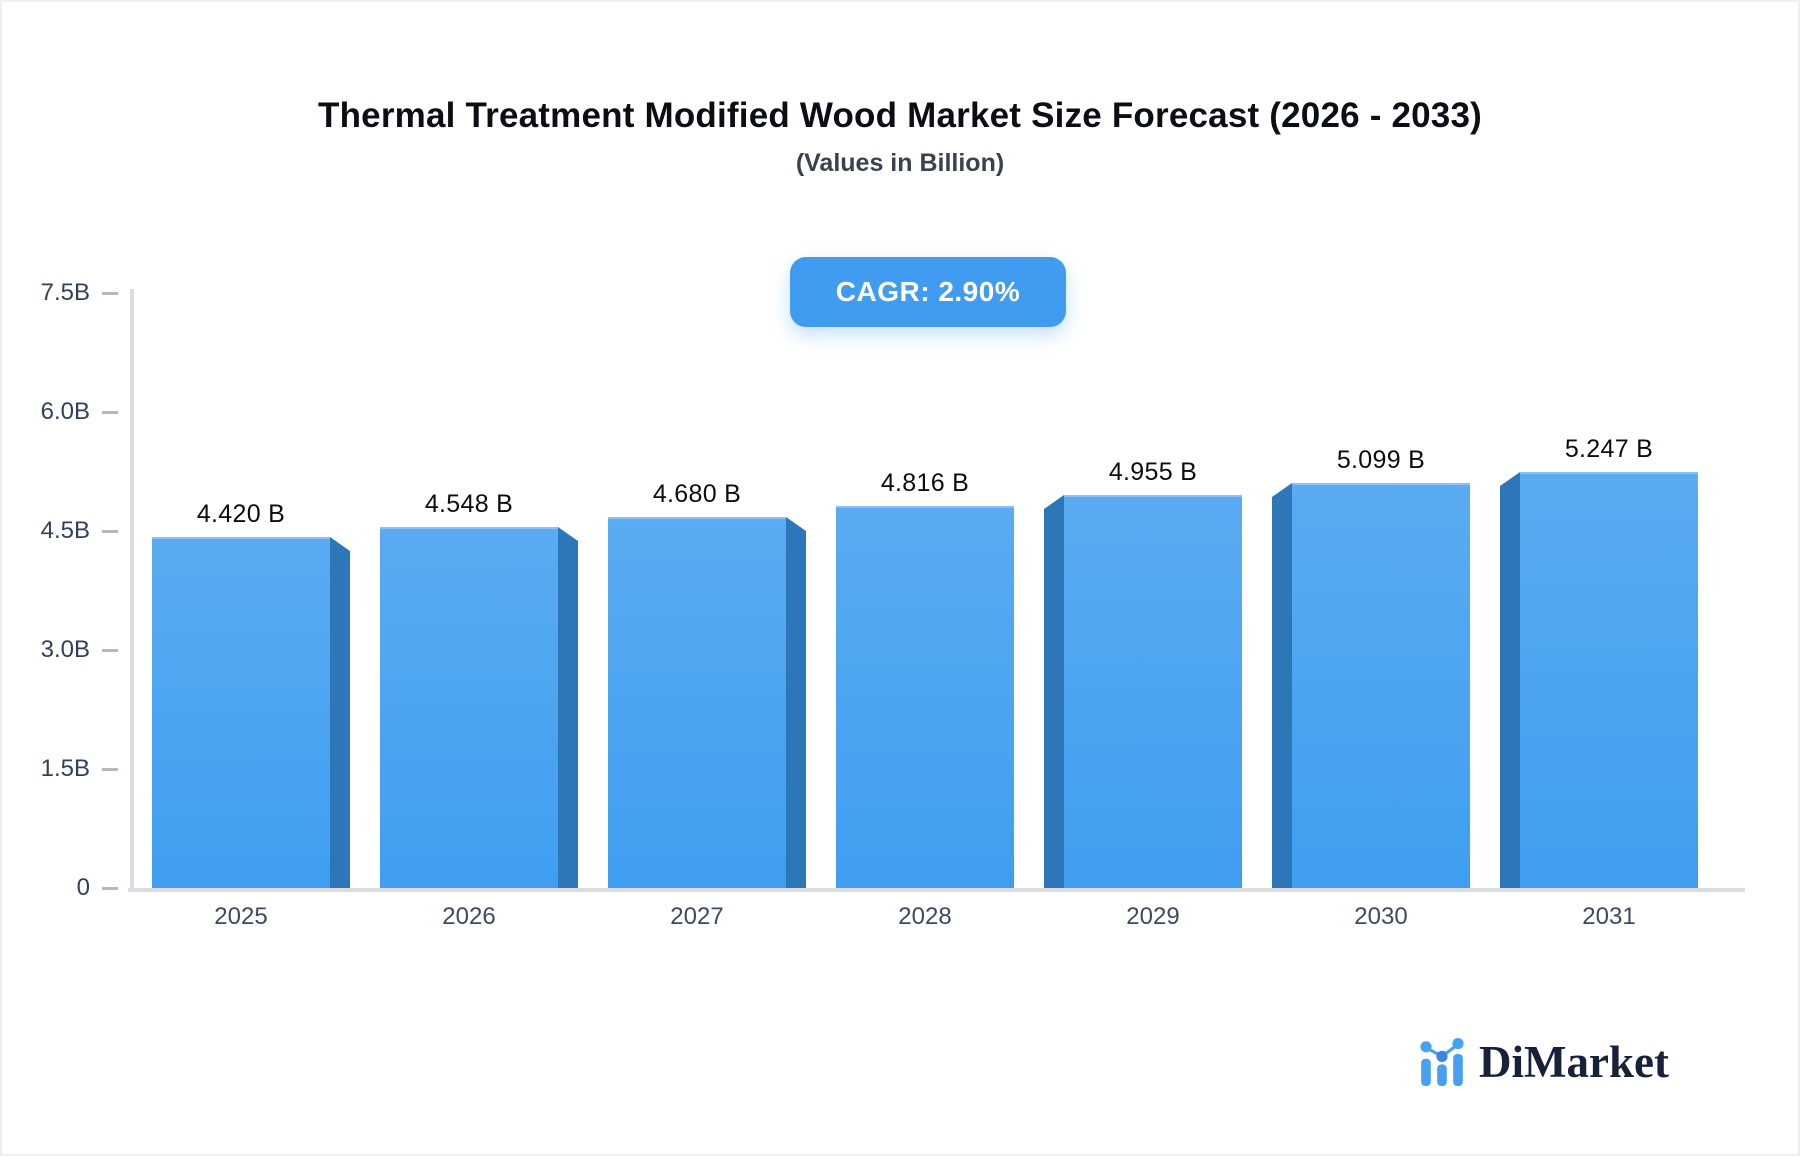  I want to click on x-axis-baseline, so click(936, 890).